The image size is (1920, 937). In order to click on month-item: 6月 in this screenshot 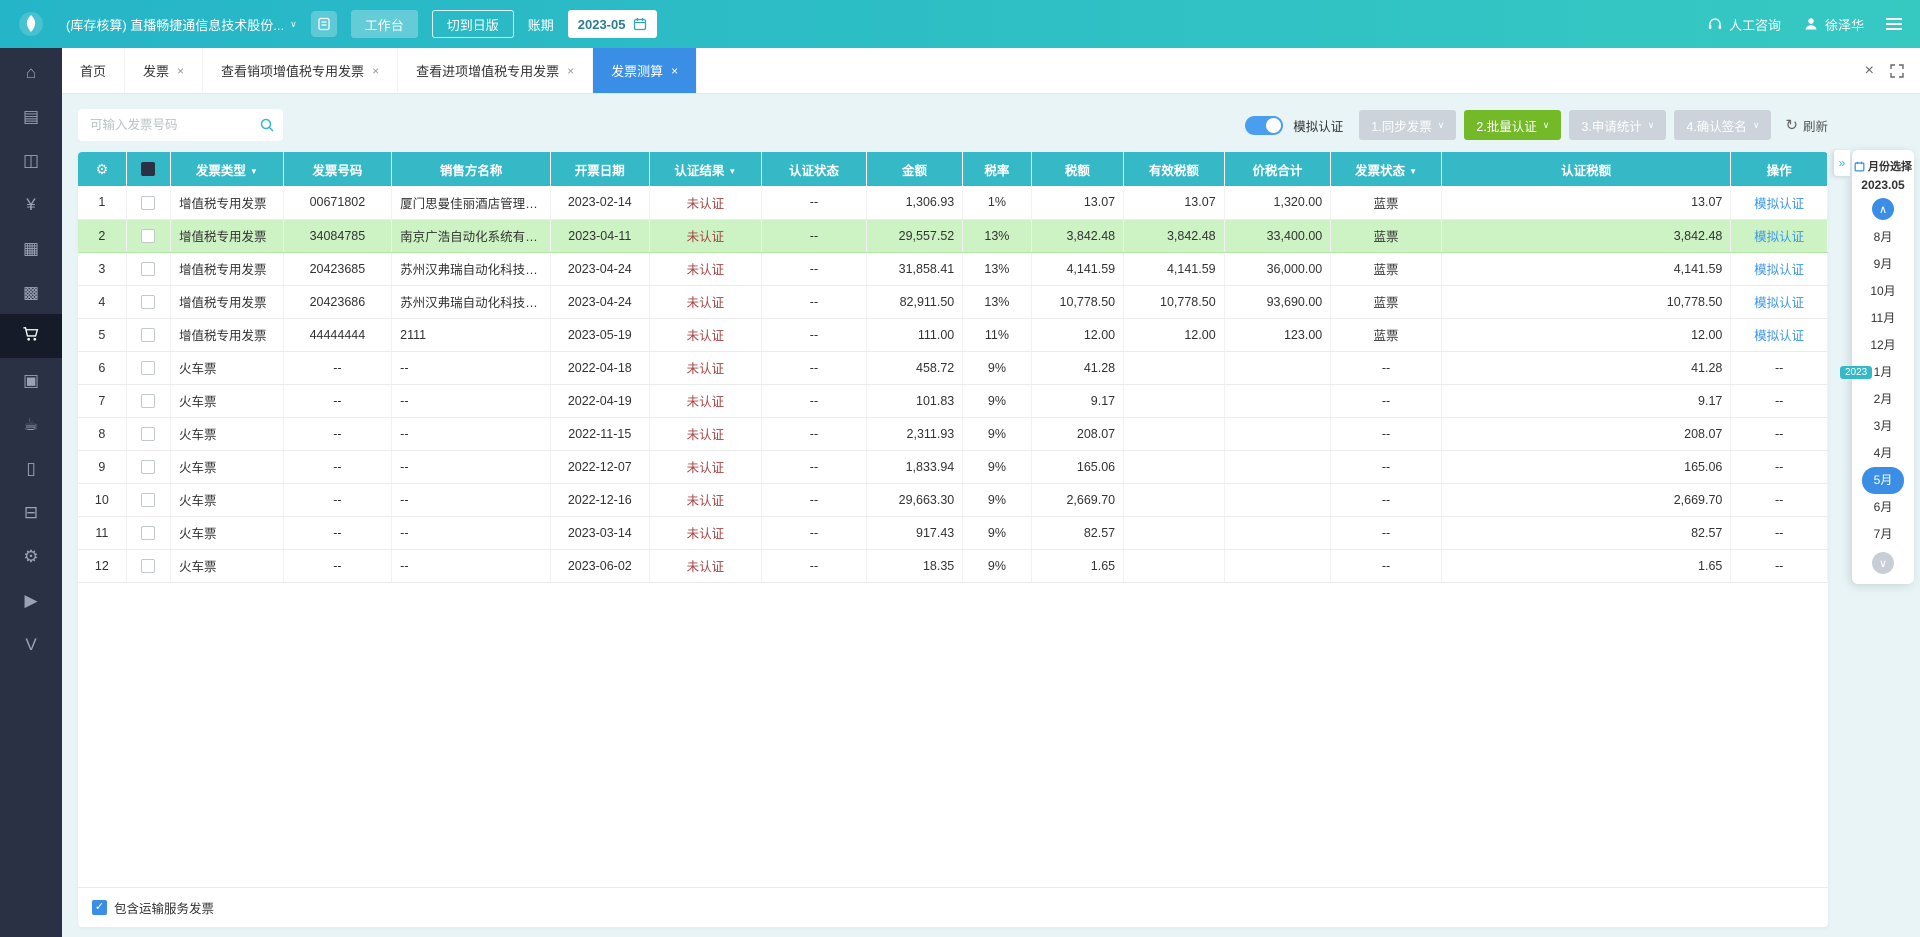, I will do `click(1883, 507)`.